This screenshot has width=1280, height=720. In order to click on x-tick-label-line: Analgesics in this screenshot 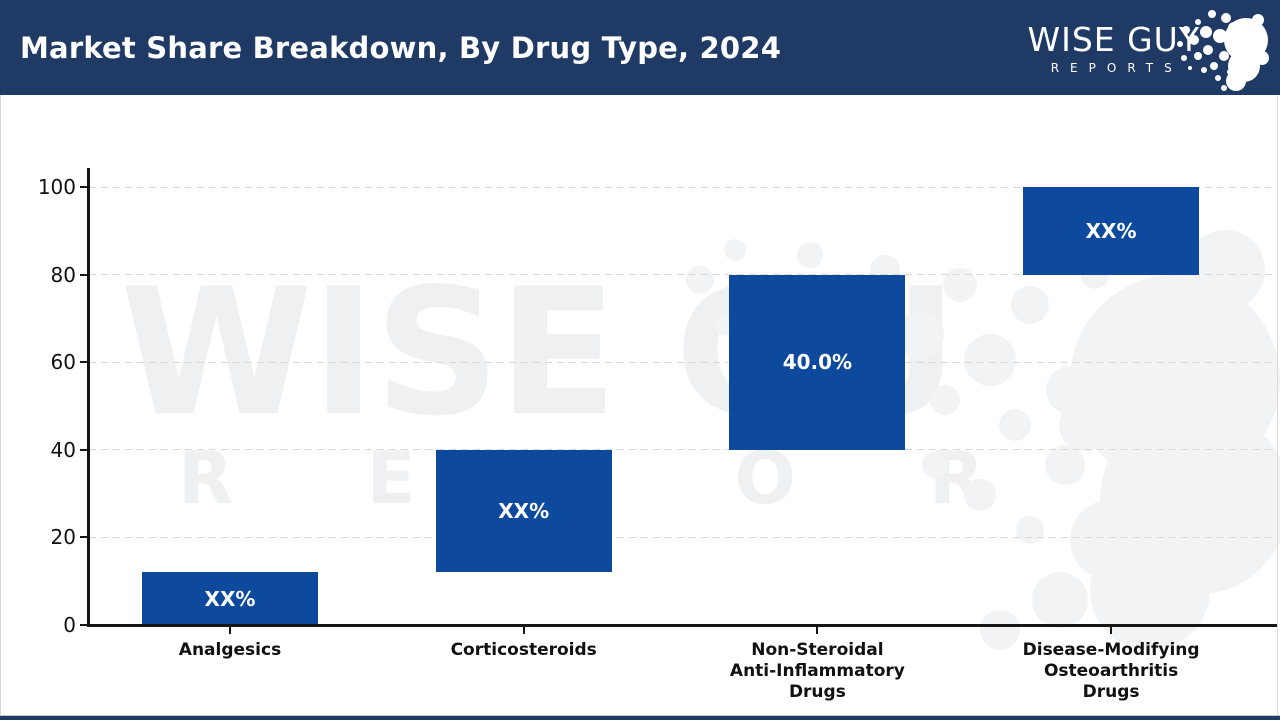, I will do `click(230, 650)`.